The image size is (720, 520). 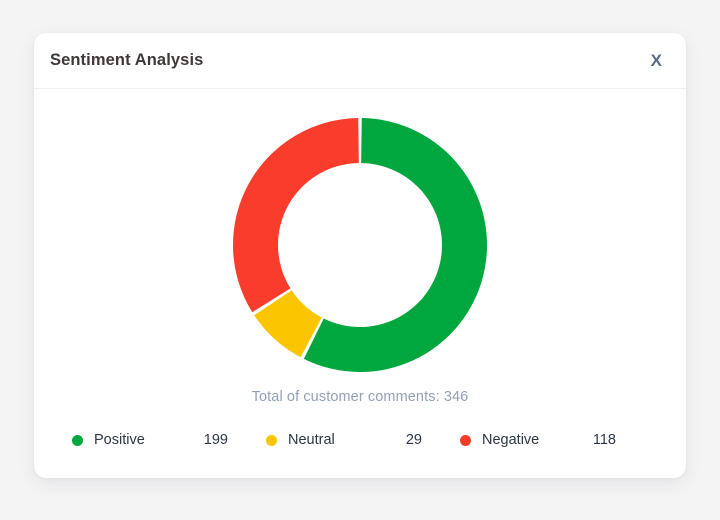 I want to click on legend-item-value: 29, so click(x=413, y=440).